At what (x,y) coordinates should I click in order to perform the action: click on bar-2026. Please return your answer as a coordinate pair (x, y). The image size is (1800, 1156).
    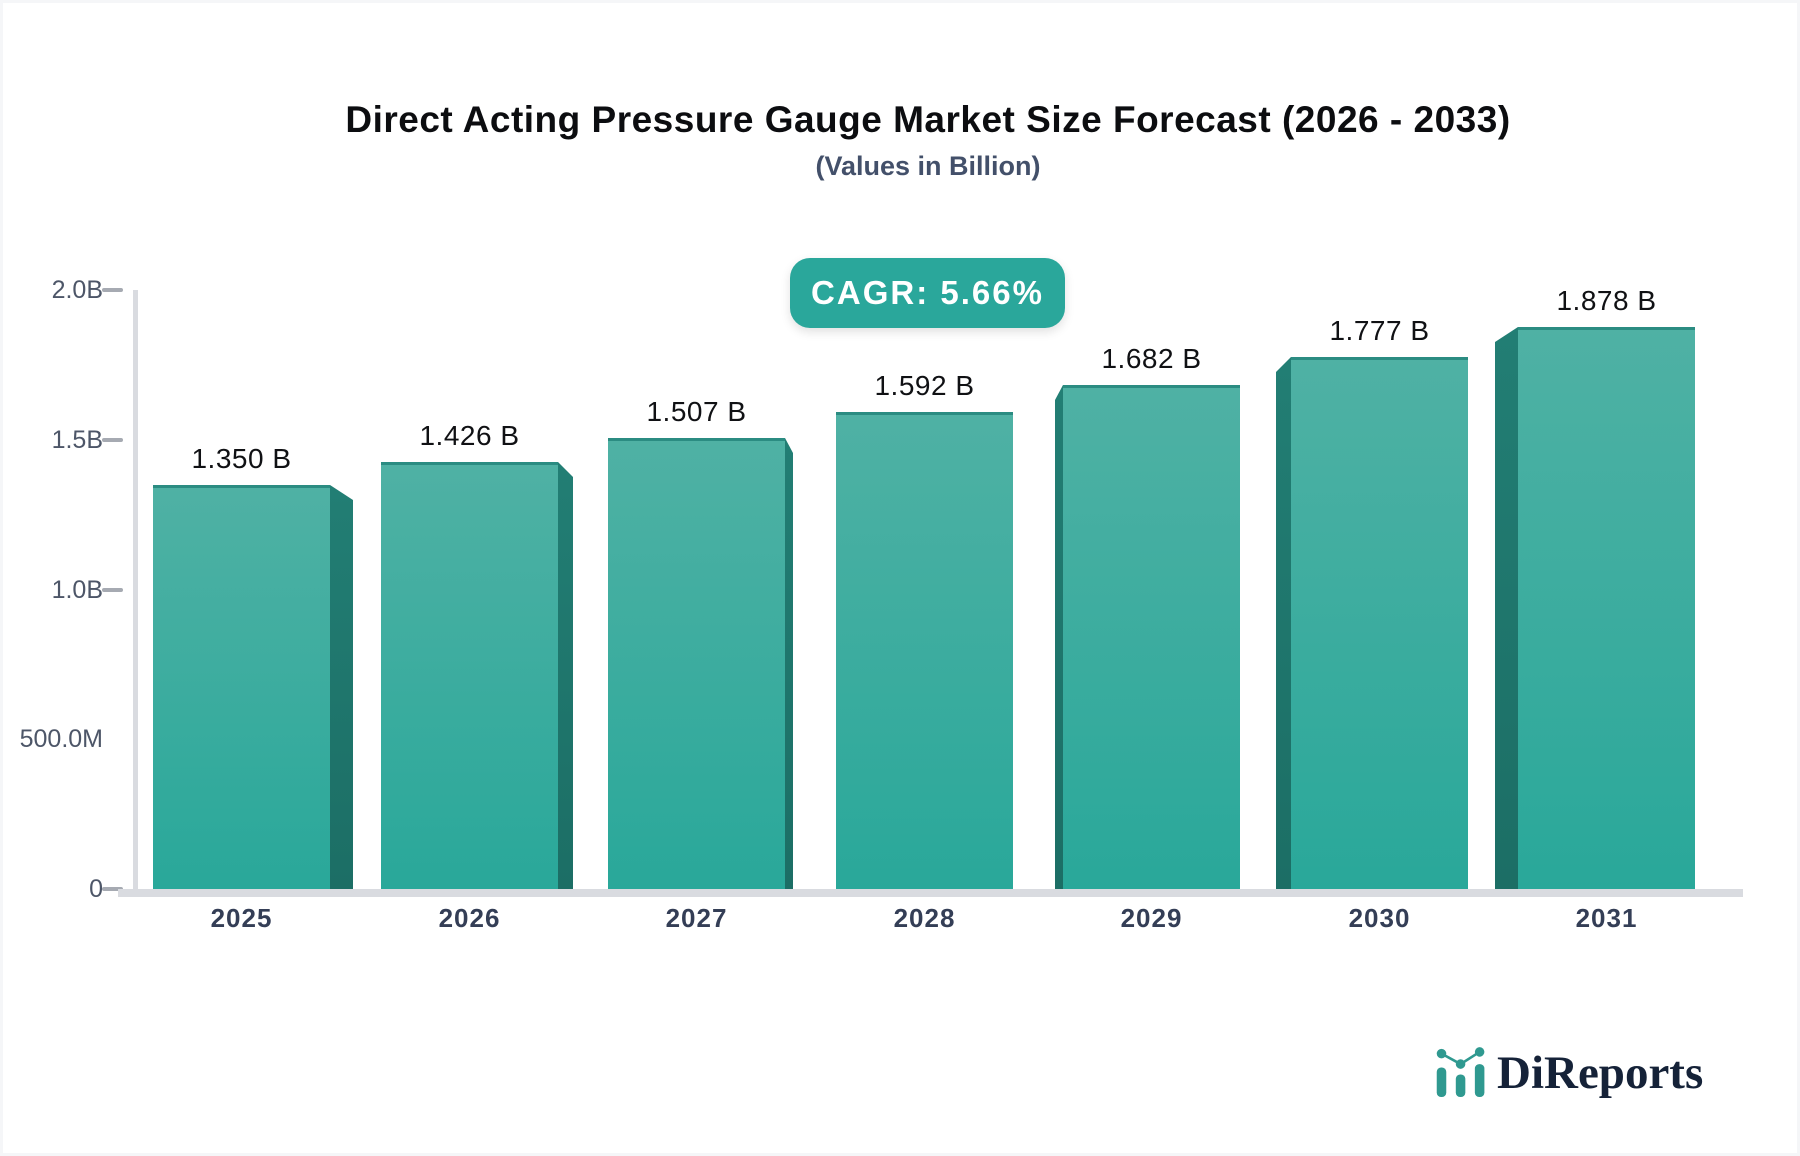
    Looking at the image, I should click on (477, 675).